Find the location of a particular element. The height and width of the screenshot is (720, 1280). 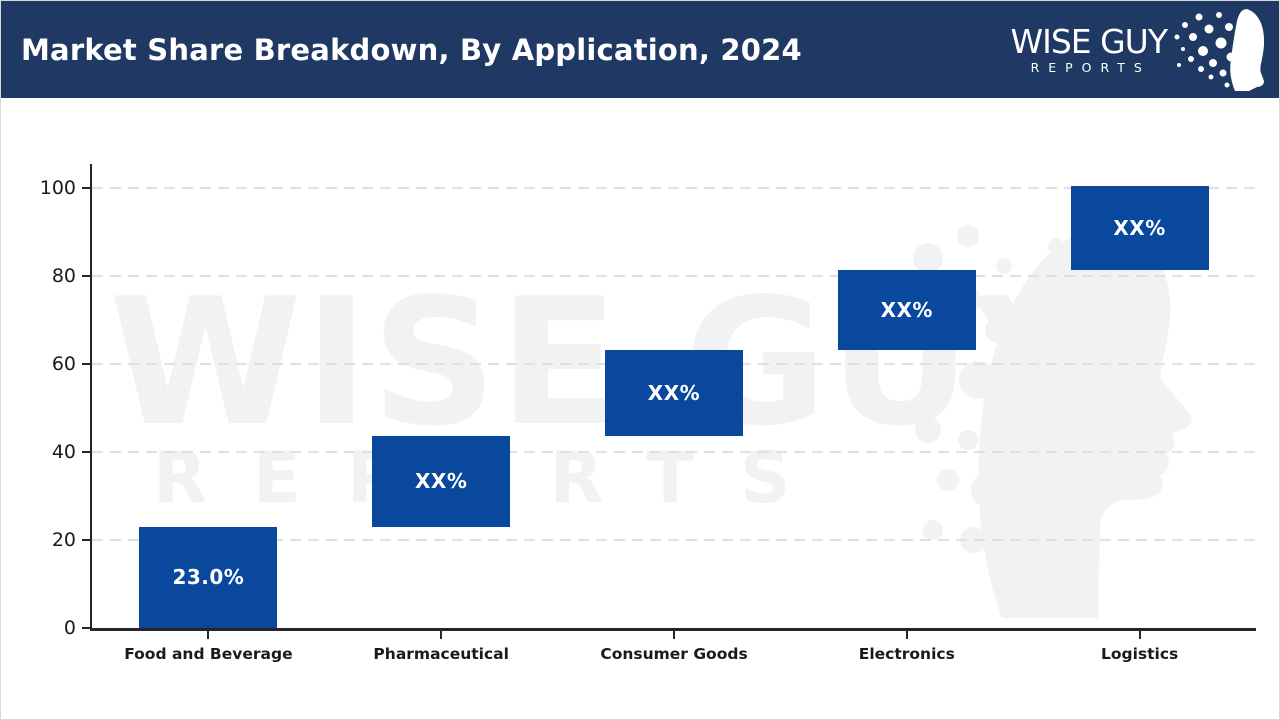

x-axis-label: Logistics is located at coordinates (1139, 654).